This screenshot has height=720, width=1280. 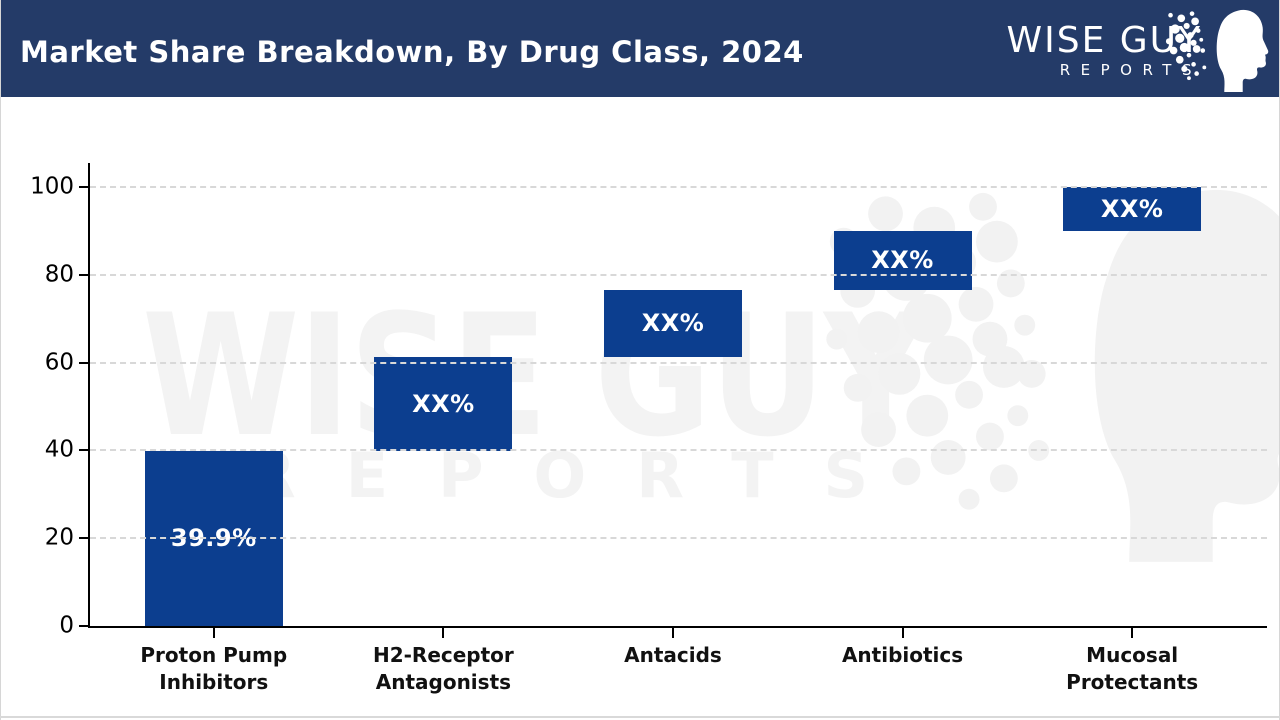 What do you see at coordinates (59, 274) in the screenshot?
I see `y-axis-tick-label: 80` at bounding box center [59, 274].